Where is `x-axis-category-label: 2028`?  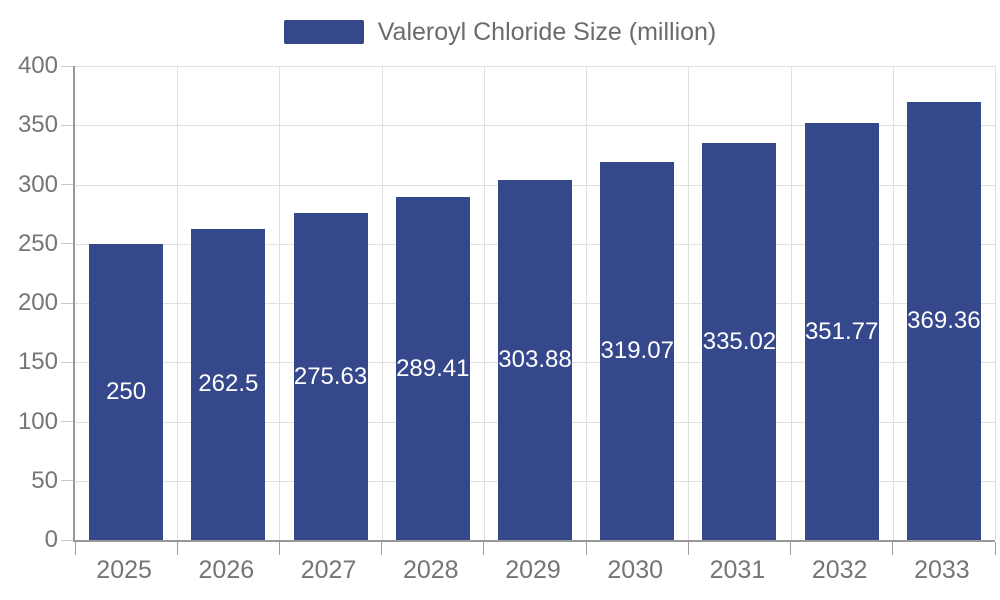
x-axis-category-label: 2028 is located at coordinates (430, 570).